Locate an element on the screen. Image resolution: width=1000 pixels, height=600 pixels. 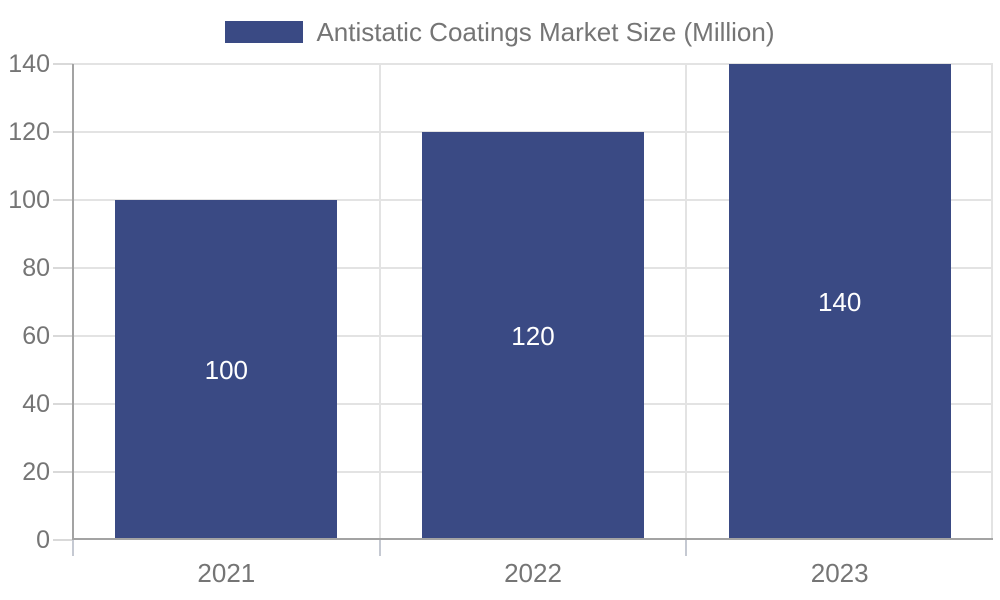
x-tick-label: 2021 is located at coordinates (226, 573).